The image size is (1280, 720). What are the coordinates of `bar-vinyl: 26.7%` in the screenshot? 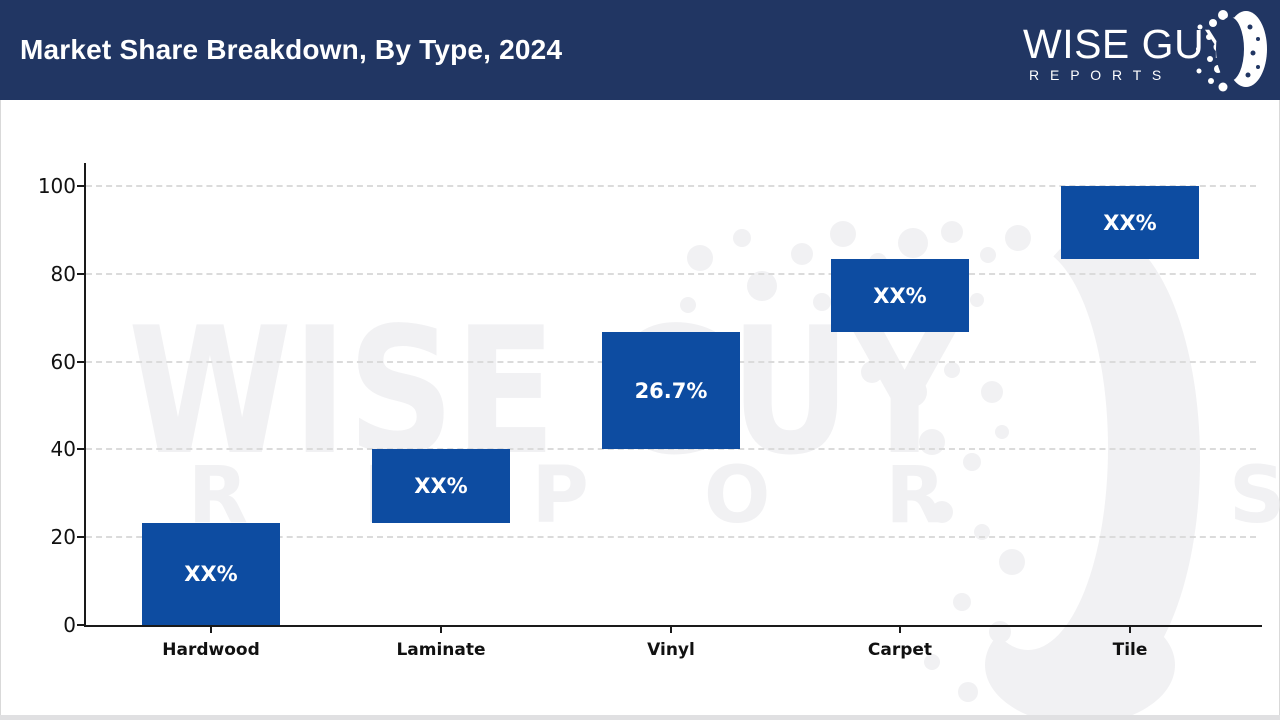 It's located at (671, 391).